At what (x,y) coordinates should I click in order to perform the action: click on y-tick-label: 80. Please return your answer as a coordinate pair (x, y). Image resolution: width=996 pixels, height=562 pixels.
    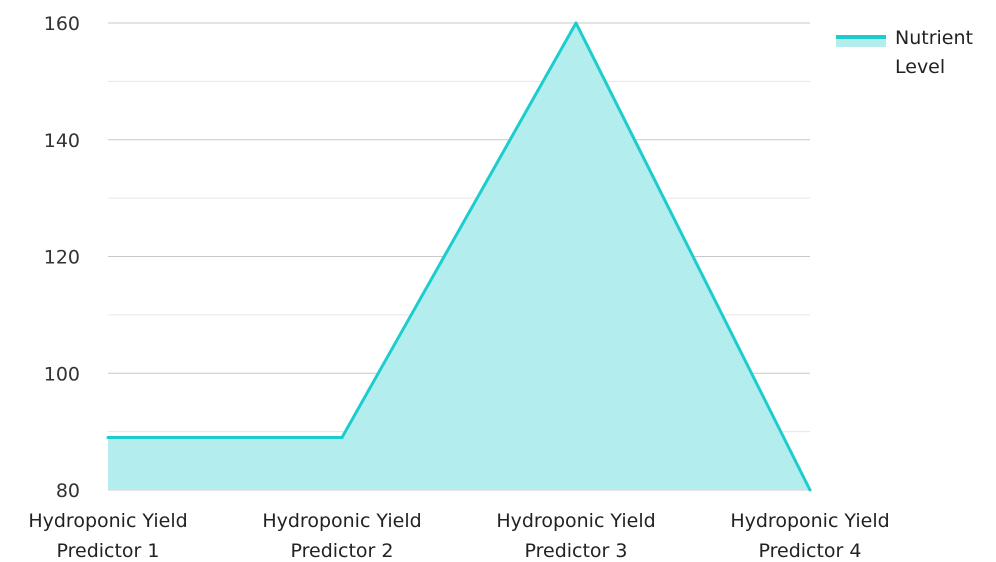
    Looking at the image, I should click on (68, 491).